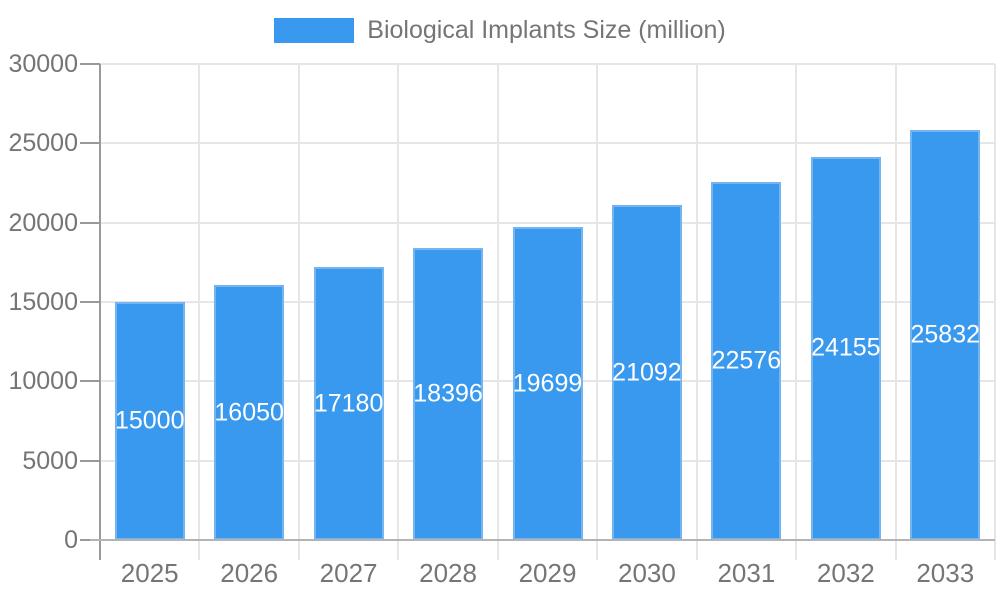  Describe the element at coordinates (647, 573) in the screenshot. I see `x-axis-label: 2030` at that location.